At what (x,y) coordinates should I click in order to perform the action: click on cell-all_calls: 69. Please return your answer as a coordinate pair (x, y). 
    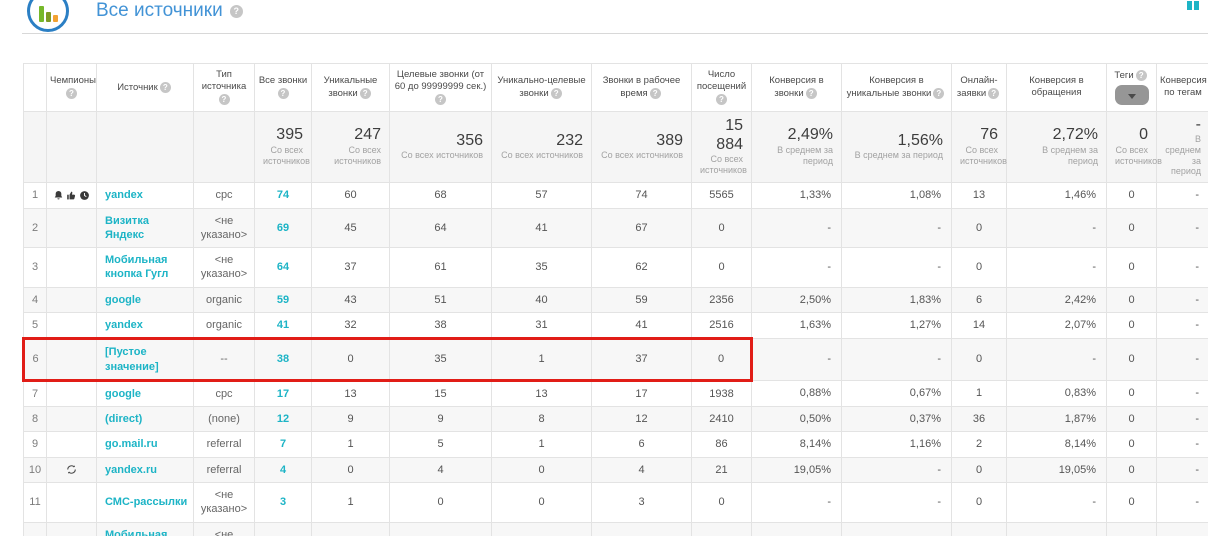
    Looking at the image, I should click on (283, 228).